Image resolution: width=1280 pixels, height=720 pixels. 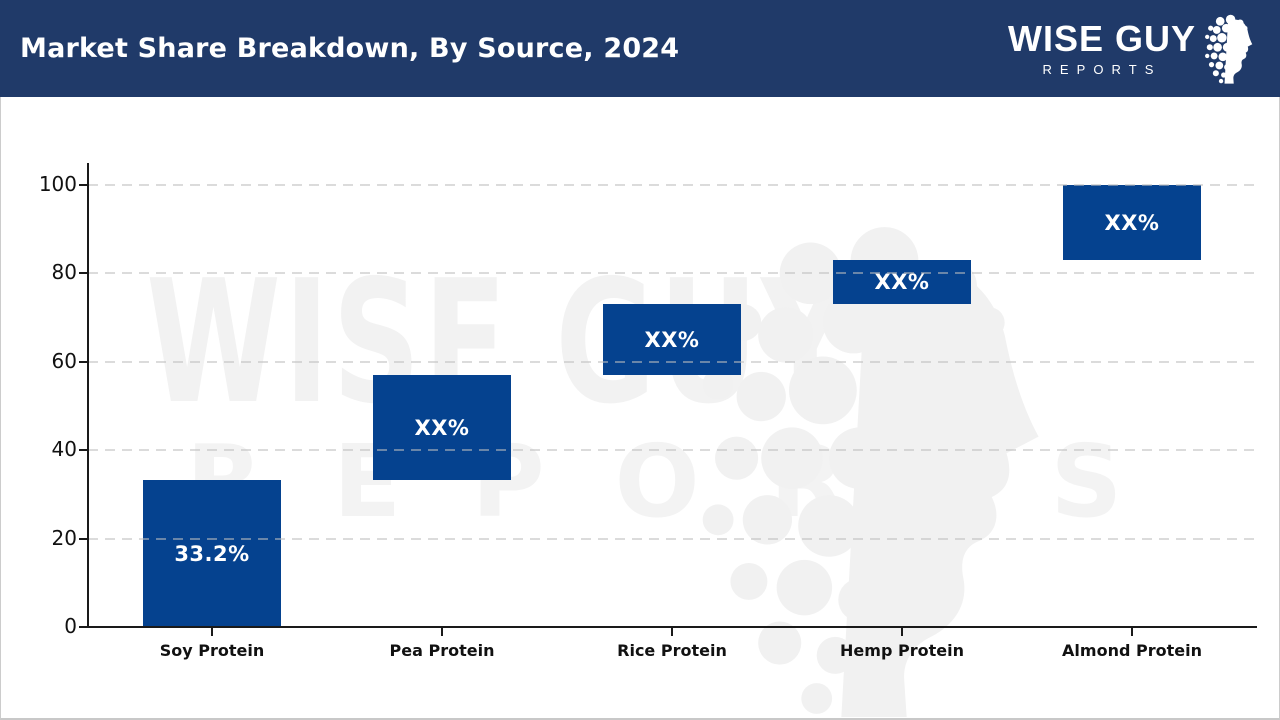 I want to click on bar-almond-protein: XX%, so click(x=1132, y=223).